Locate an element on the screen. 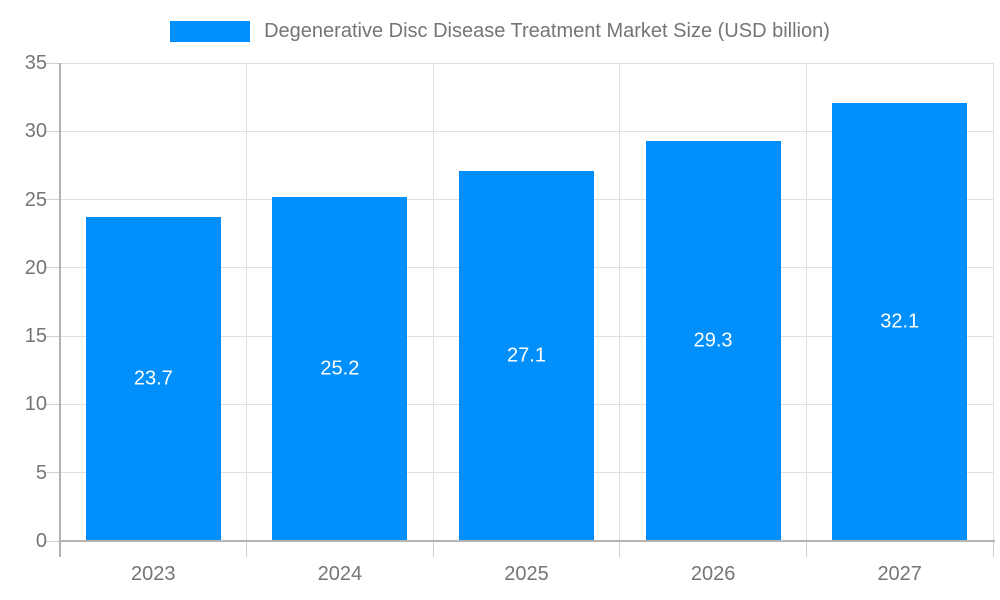 Image resolution: width=1000 pixels, height=600 pixels. bar: 29.3 is located at coordinates (713, 340).